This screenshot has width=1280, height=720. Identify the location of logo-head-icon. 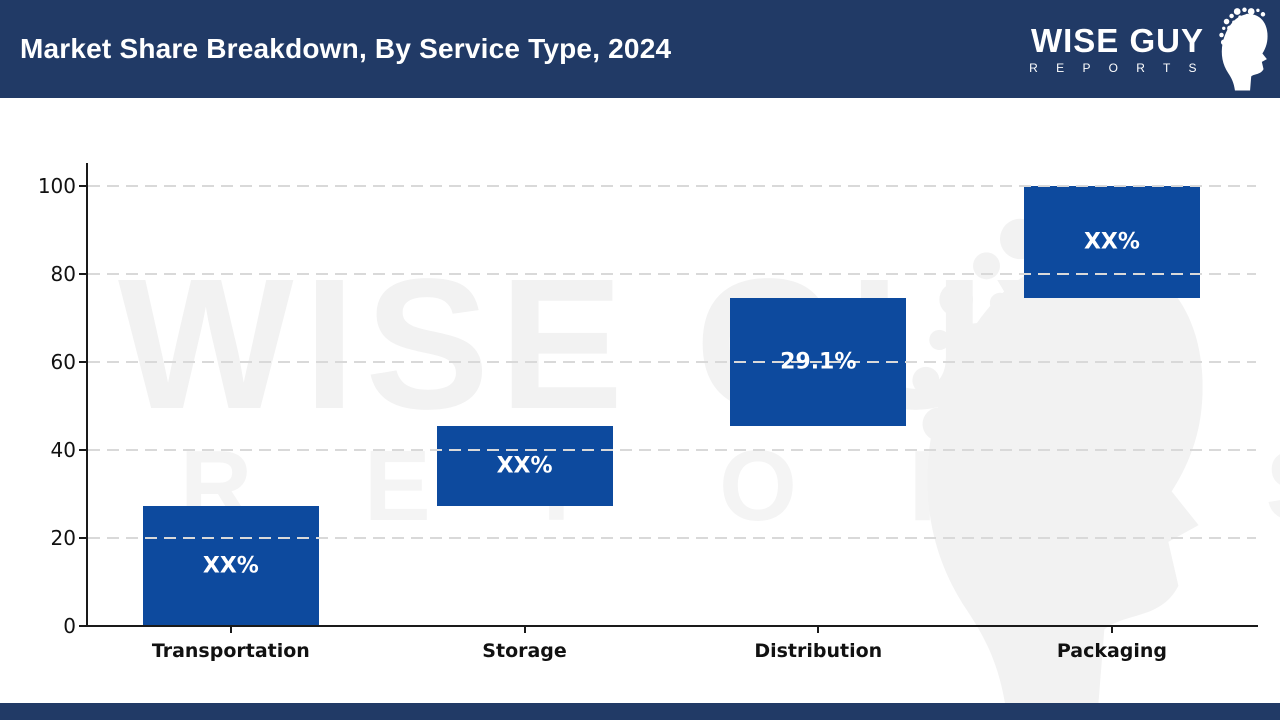
(1243, 49).